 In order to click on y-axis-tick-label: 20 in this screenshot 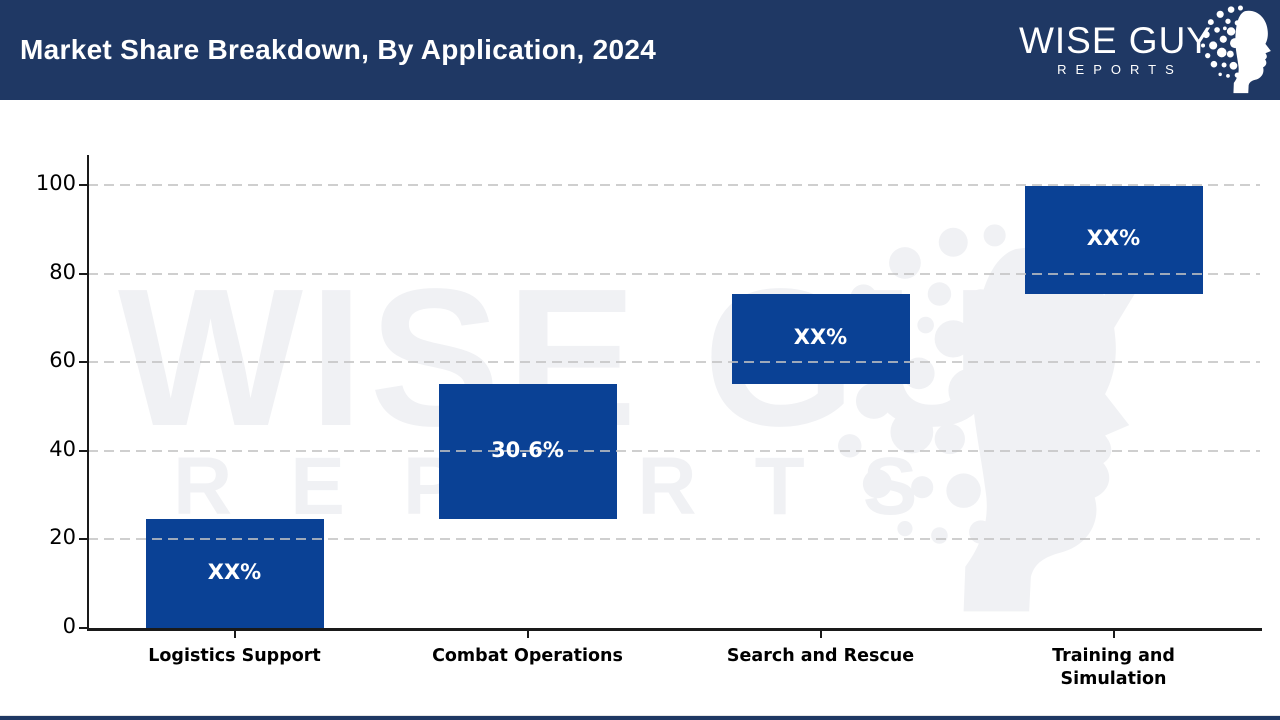, I will do `click(62, 537)`.